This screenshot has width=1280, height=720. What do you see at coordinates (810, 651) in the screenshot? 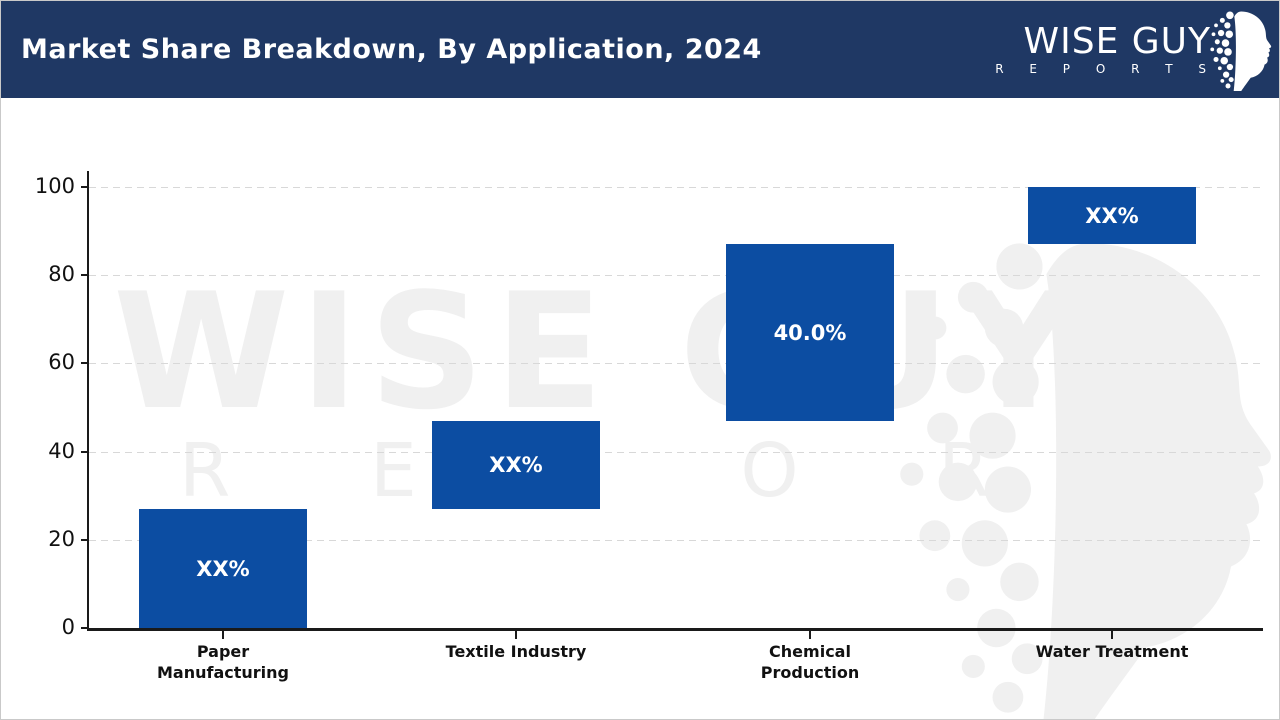
I see `x-category-label-line: Chemical` at bounding box center [810, 651].